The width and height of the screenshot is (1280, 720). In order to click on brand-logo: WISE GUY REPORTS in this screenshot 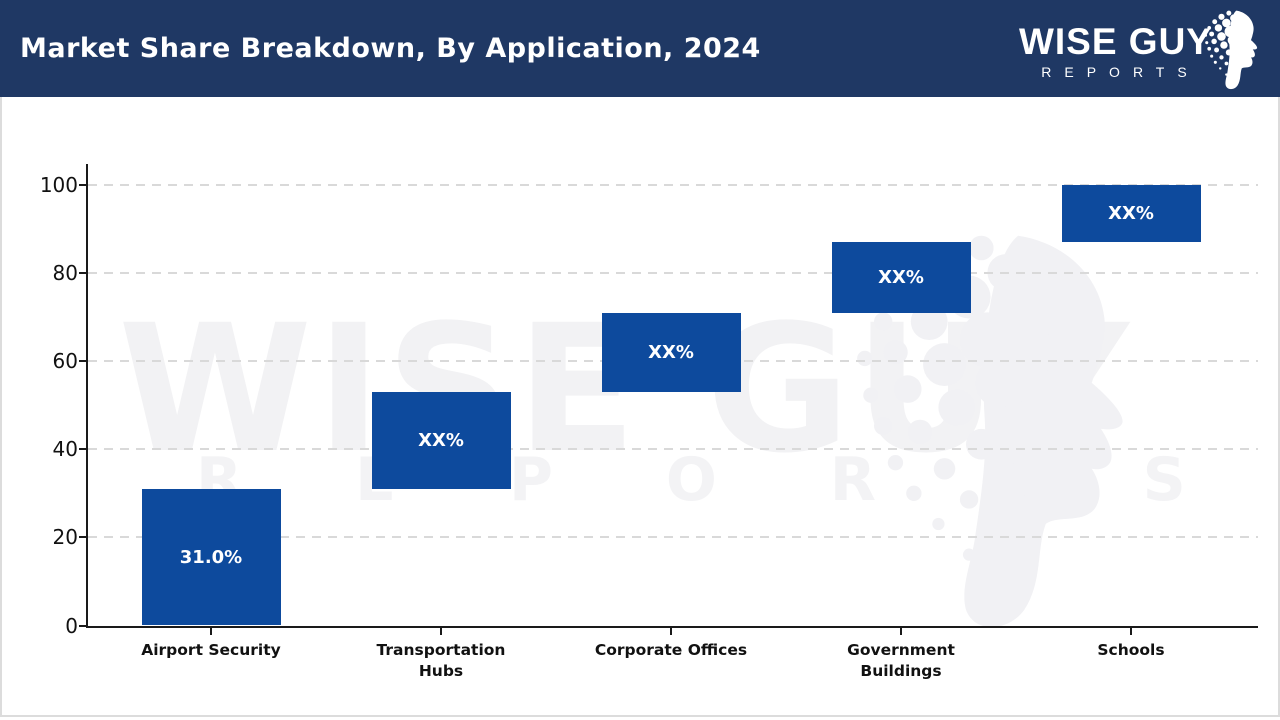, I will do `click(1145, 50)`.